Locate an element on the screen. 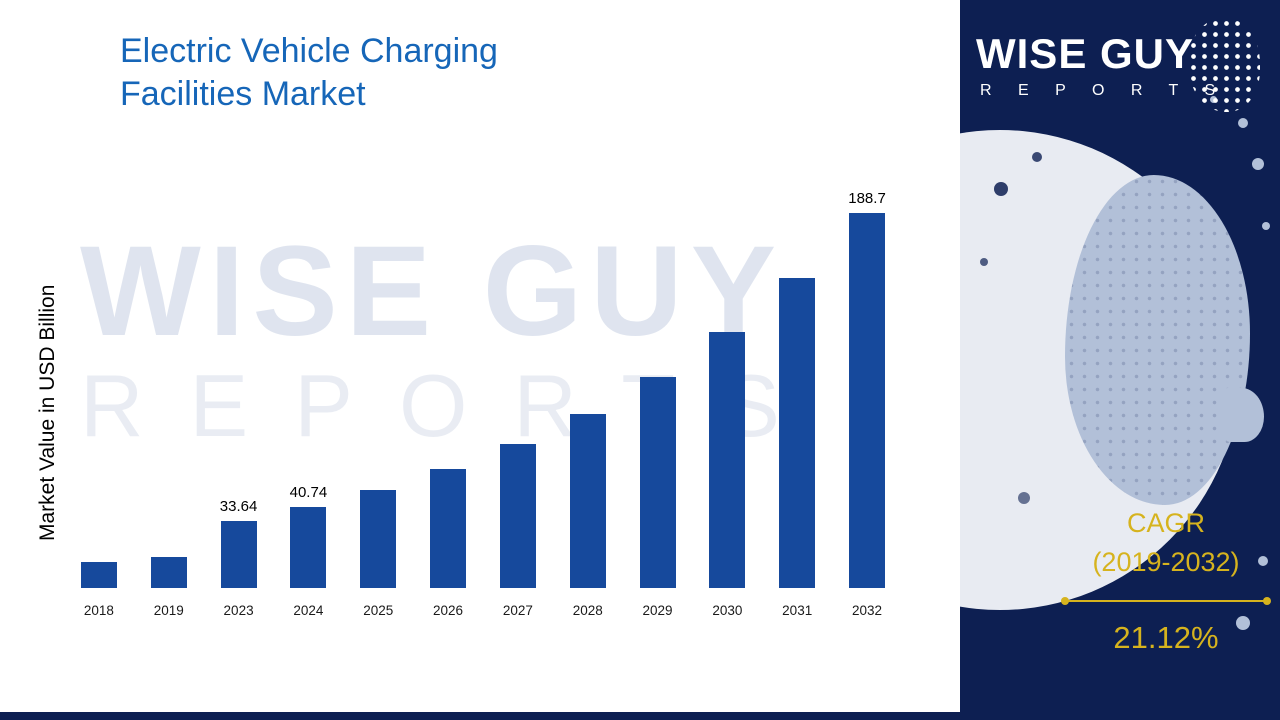 The width and height of the screenshot is (1280, 720). x-tick-2019: 2019 is located at coordinates (168, 610).